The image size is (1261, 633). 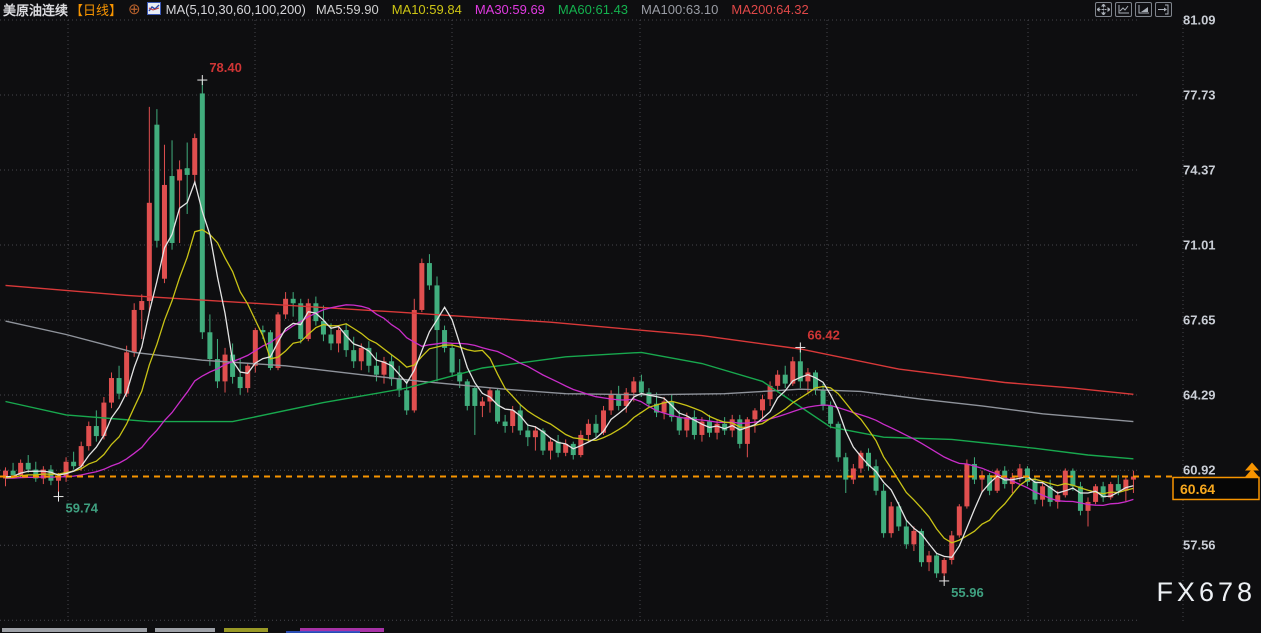 I want to click on circle-plus-icon: ⊕, so click(x=134, y=9).